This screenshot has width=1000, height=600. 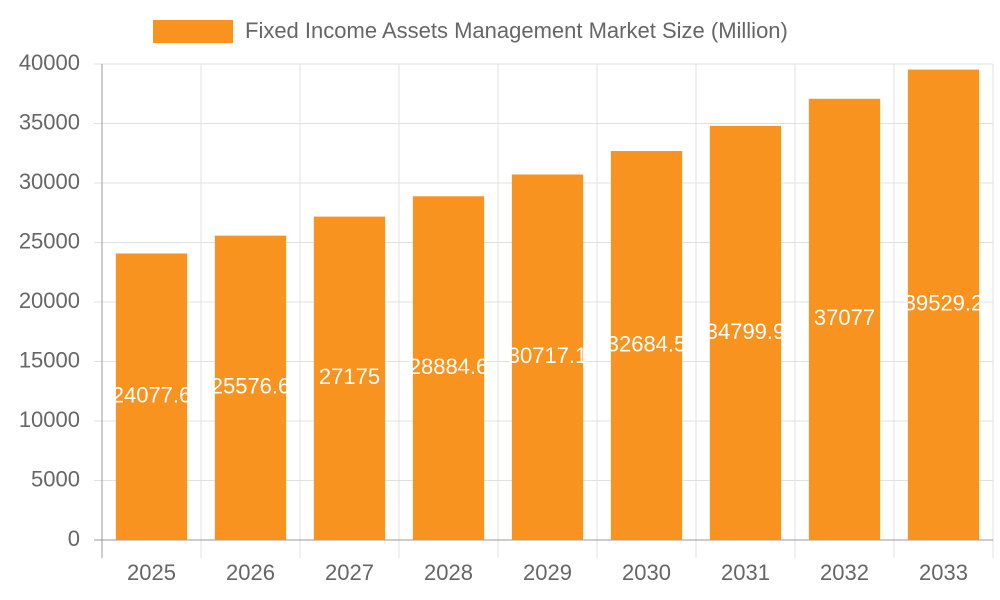 What do you see at coordinates (49, 62) in the screenshot?
I see `y-tick-label: 40000` at bounding box center [49, 62].